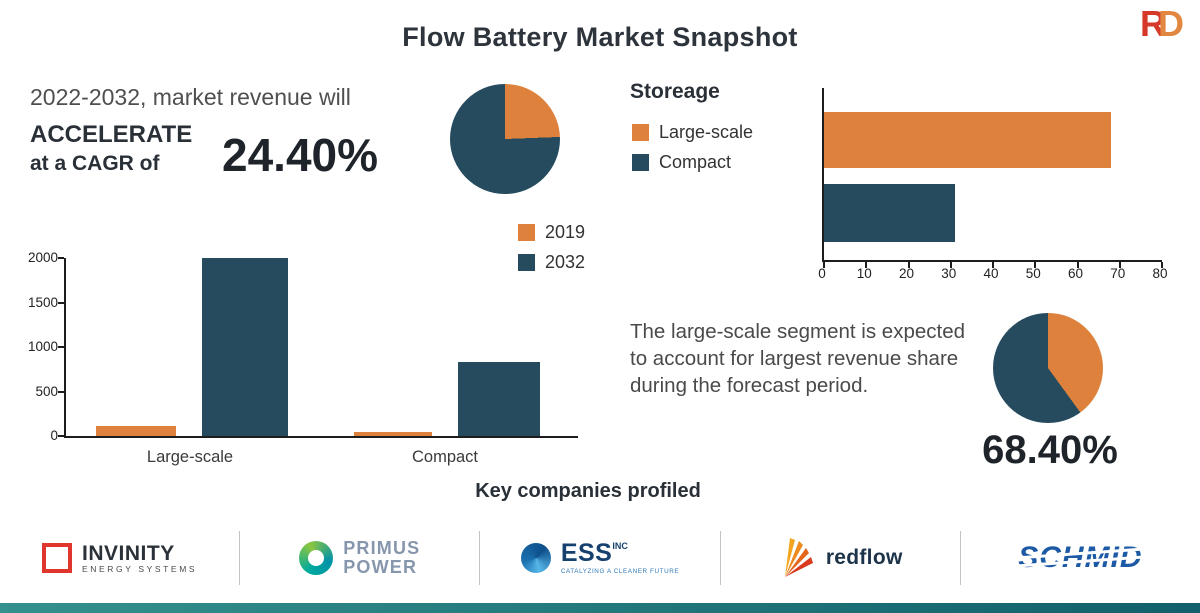 The height and width of the screenshot is (613, 1200). Describe the element at coordinates (1033, 273) in the screenshot. I see `x-axis-tick-label: 50` at that location.